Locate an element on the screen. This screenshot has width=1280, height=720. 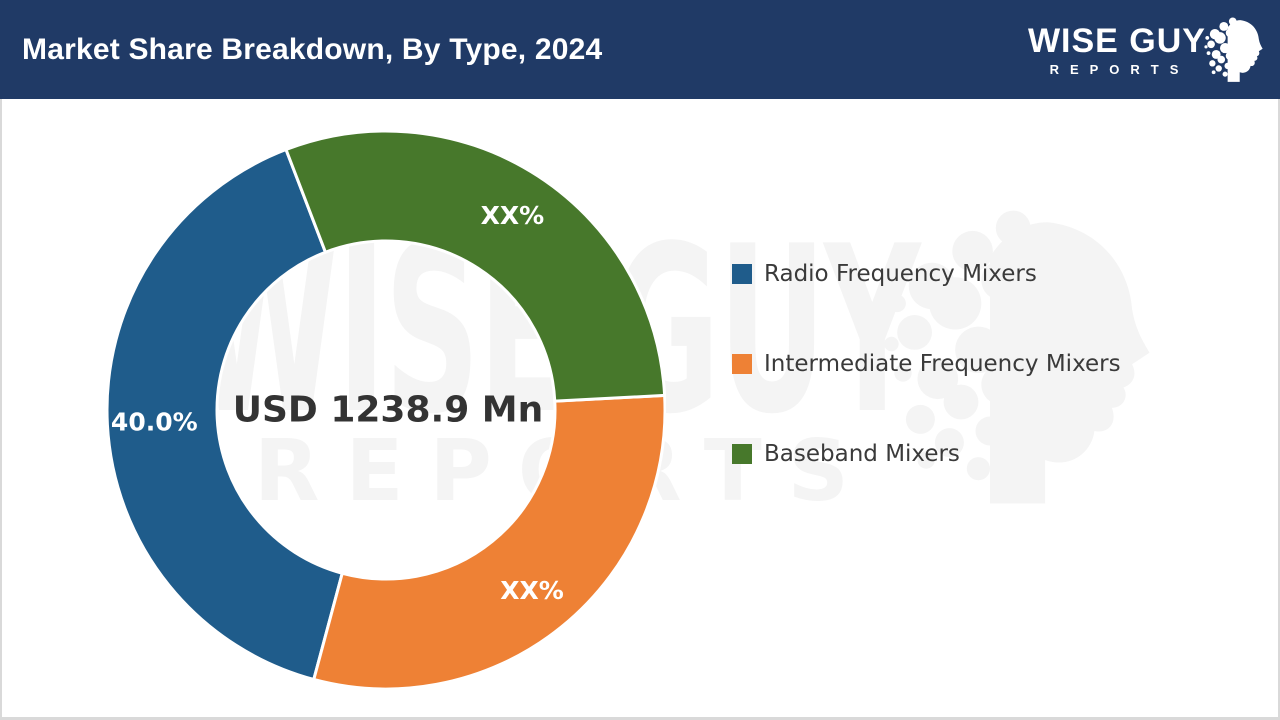
brand-logo: WISE GUY REPORTS is located at coordinates (1147, 50).